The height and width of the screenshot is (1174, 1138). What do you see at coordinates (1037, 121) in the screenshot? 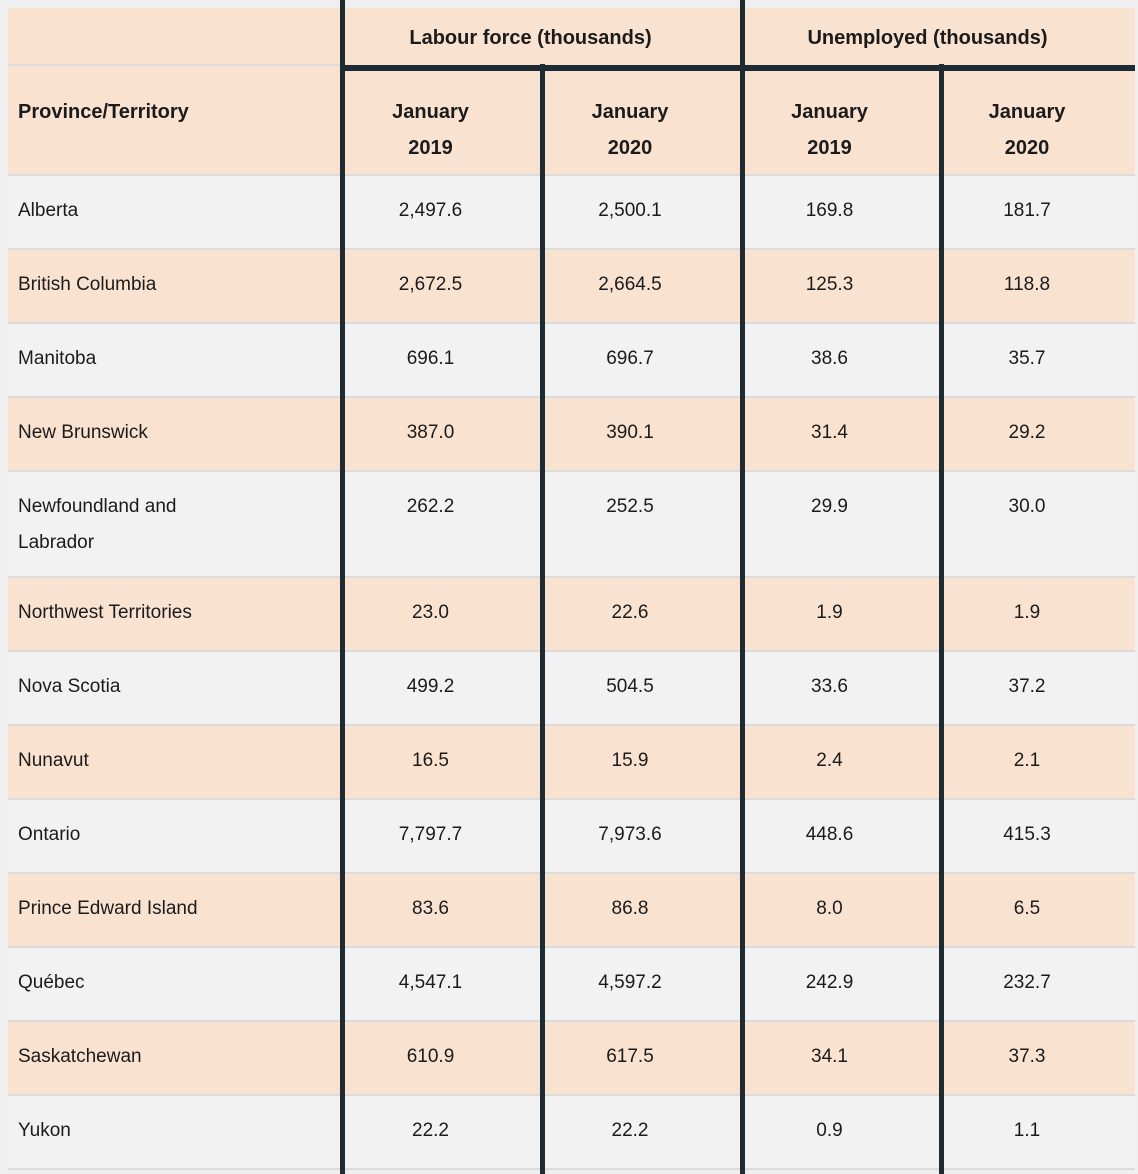
I see `subcolumn-header-ue-jan-2020: January 2020` at bounding box center [1037, 121].